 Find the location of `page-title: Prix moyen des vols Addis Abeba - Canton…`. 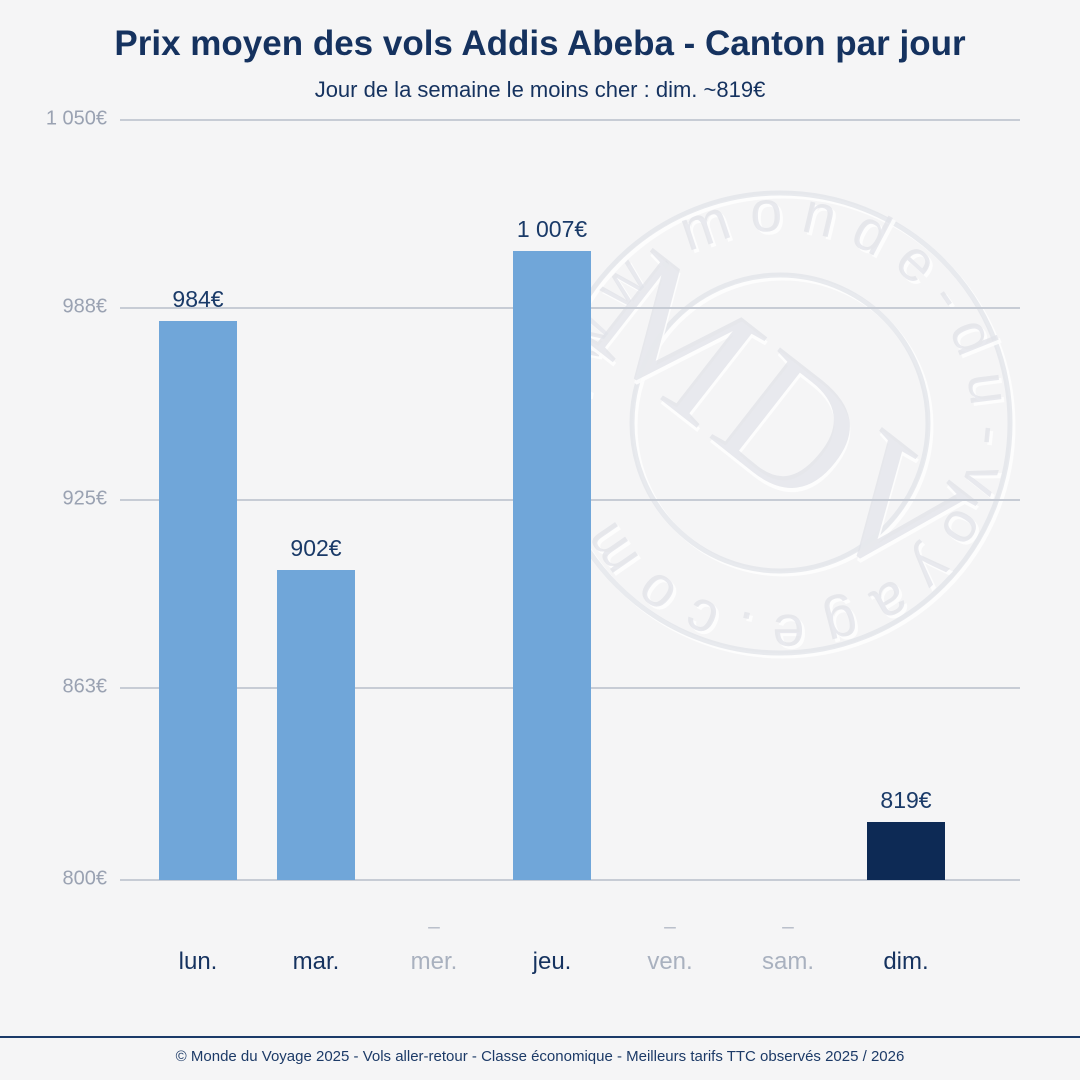

page-title: Prix moyen des vols Addis Abeba - Canton… is located at coordinates (540, 43).